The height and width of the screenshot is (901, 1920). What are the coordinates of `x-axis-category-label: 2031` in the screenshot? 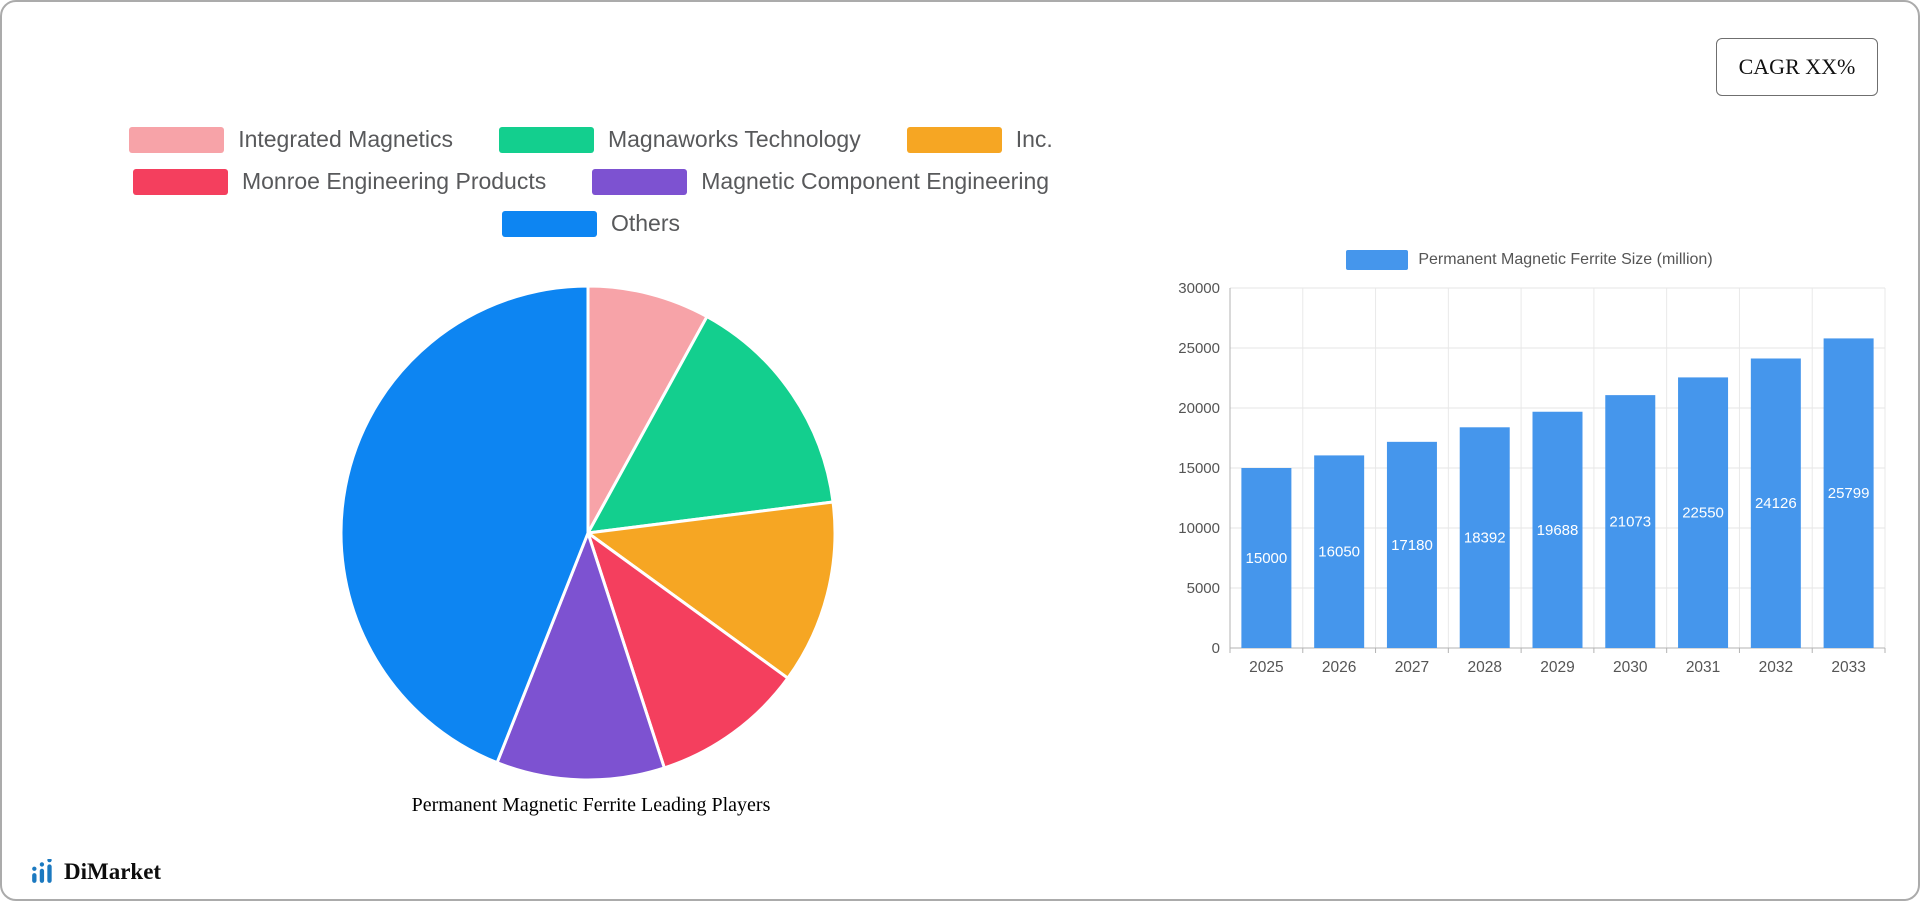 It's located at (1703, 667).